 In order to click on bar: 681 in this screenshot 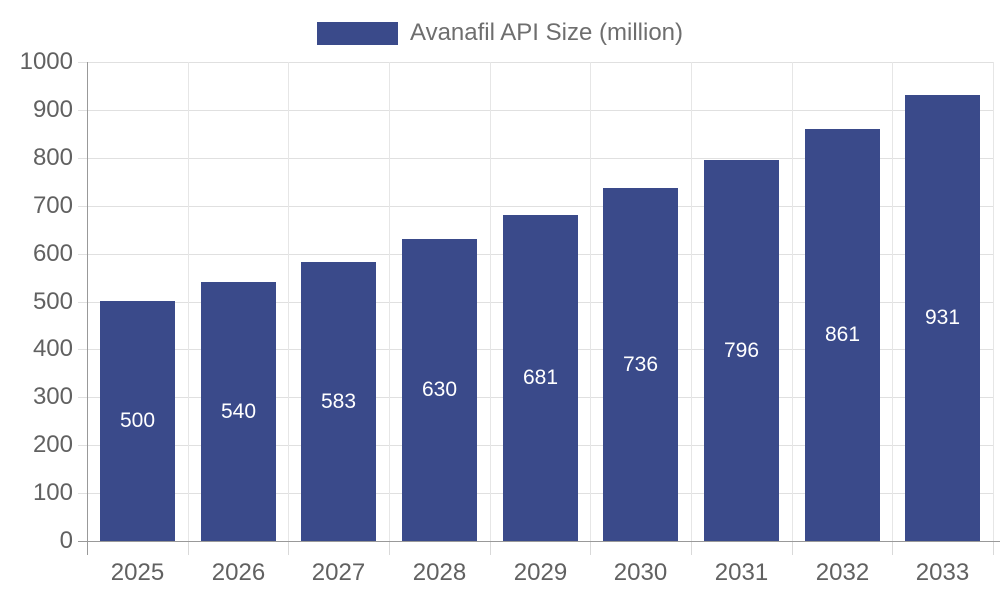, I will do `click(540, 378)`.